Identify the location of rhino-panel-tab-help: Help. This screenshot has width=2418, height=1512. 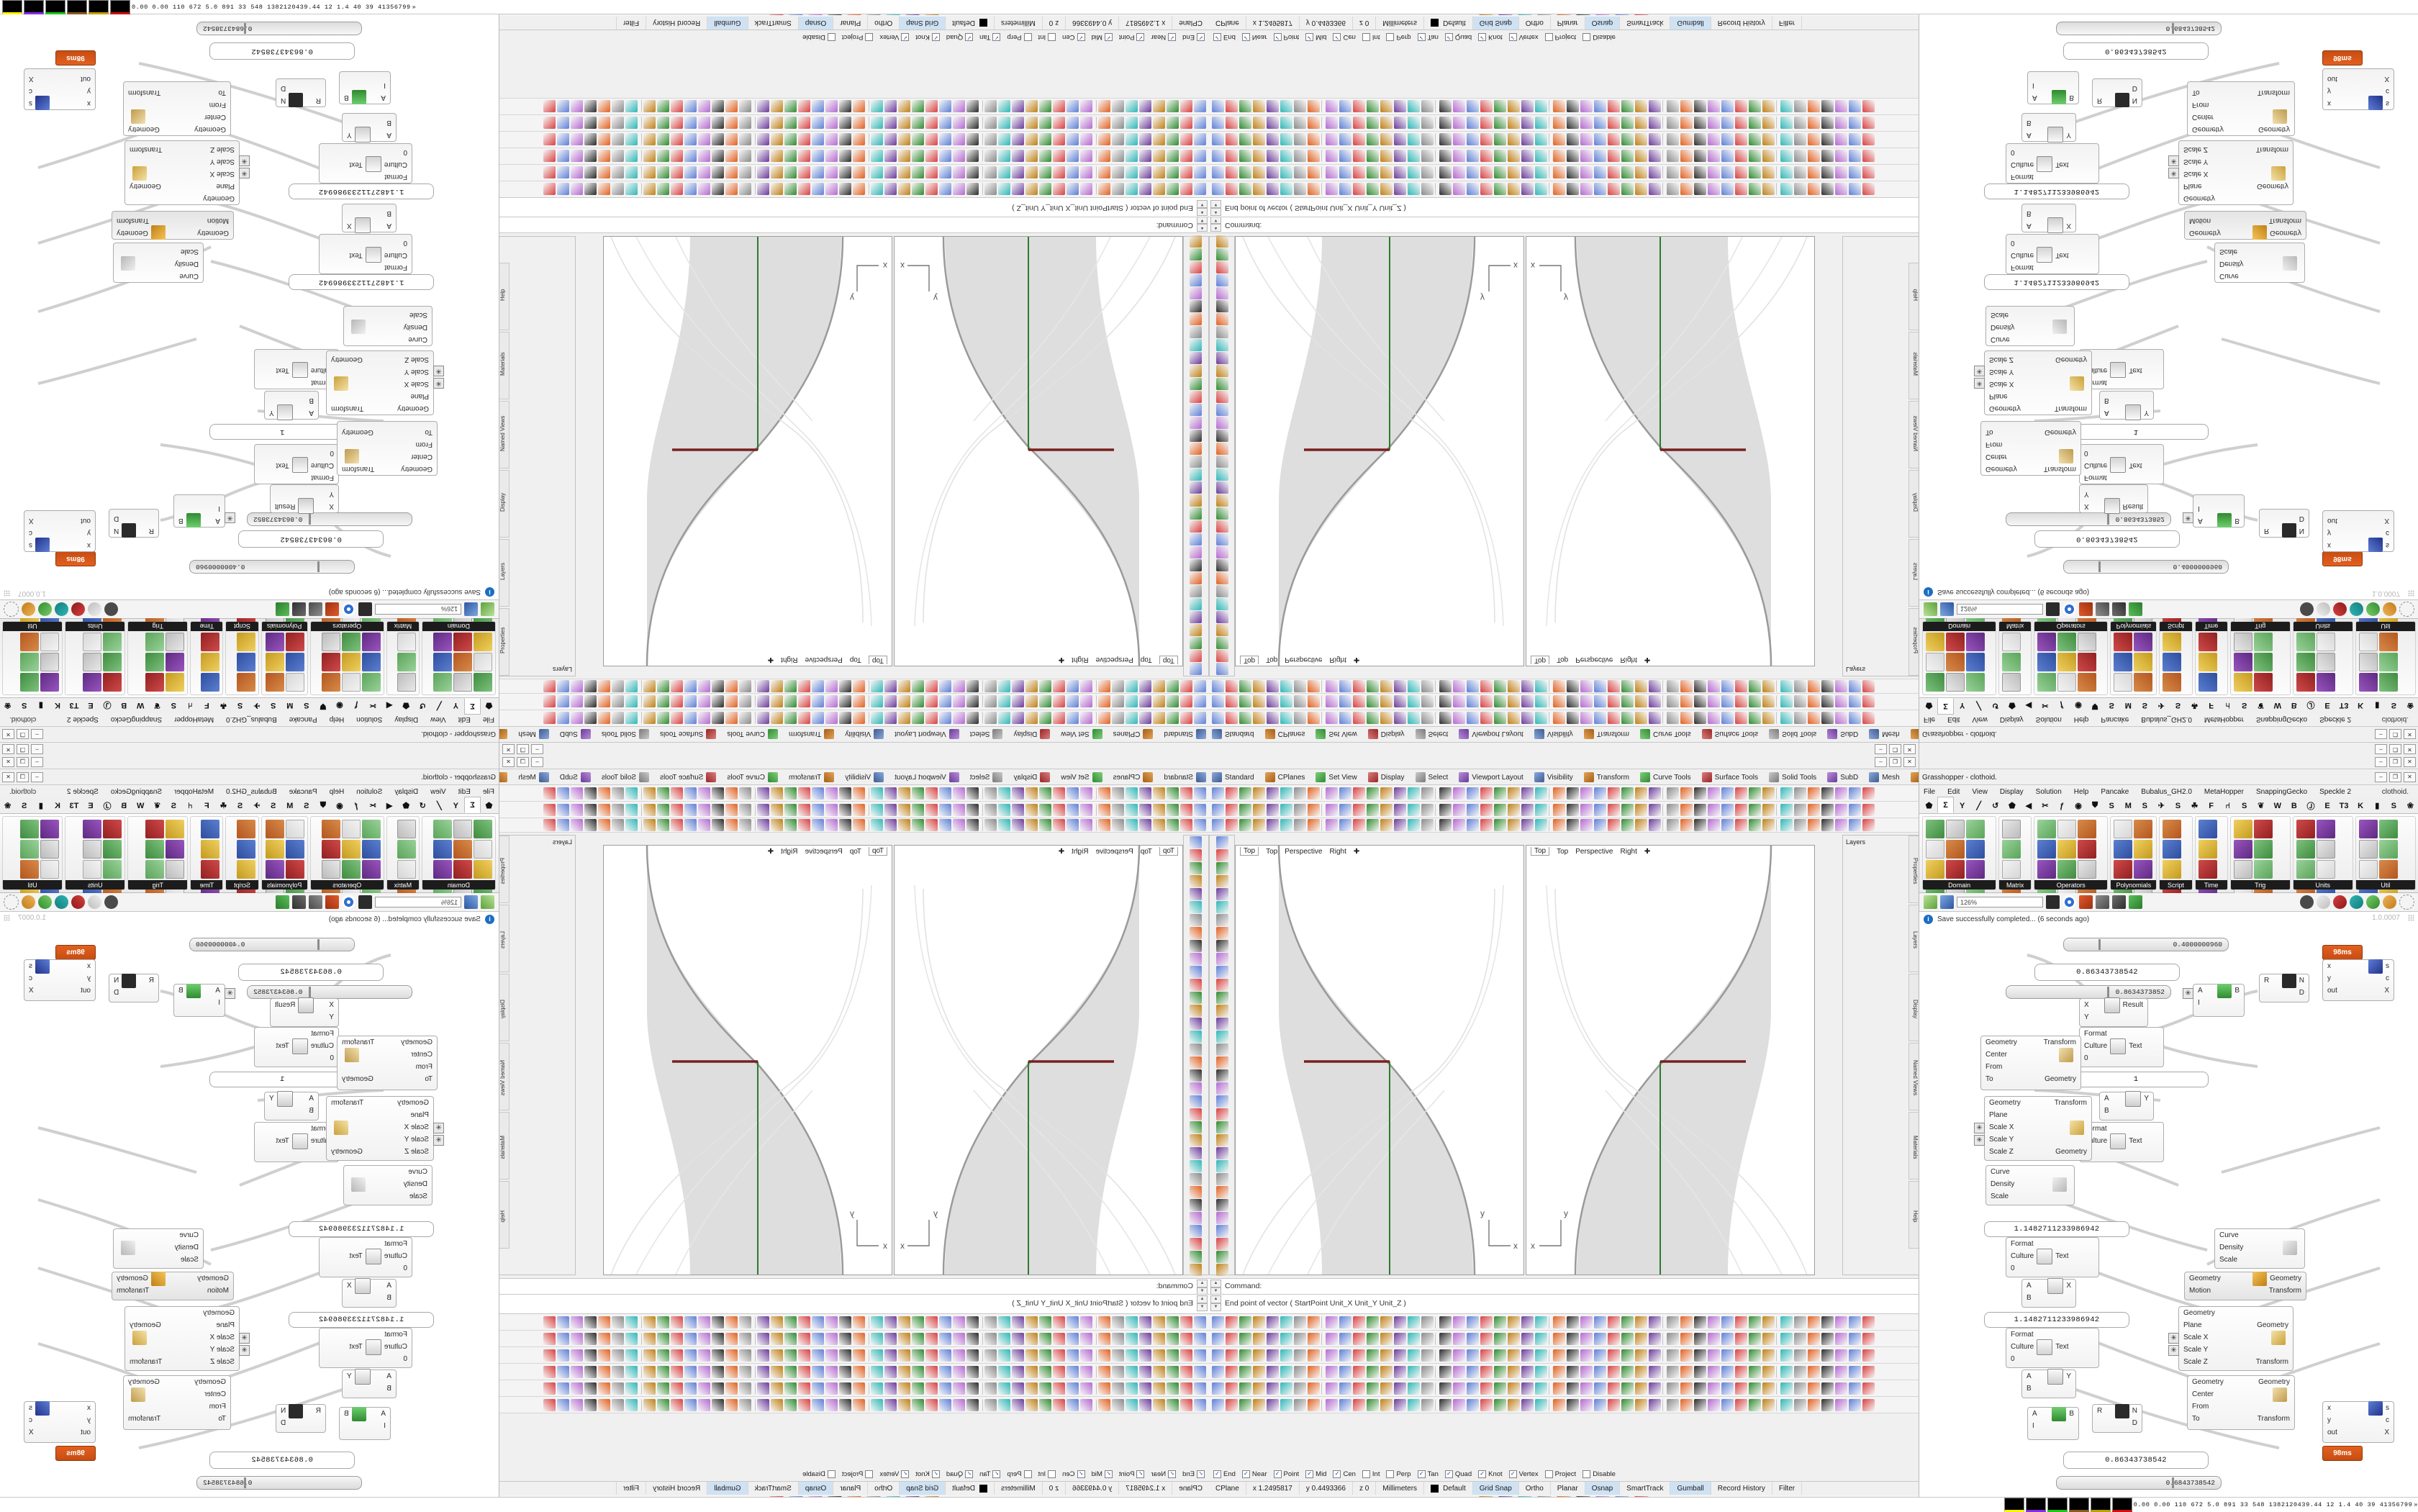
(1913, 1215).